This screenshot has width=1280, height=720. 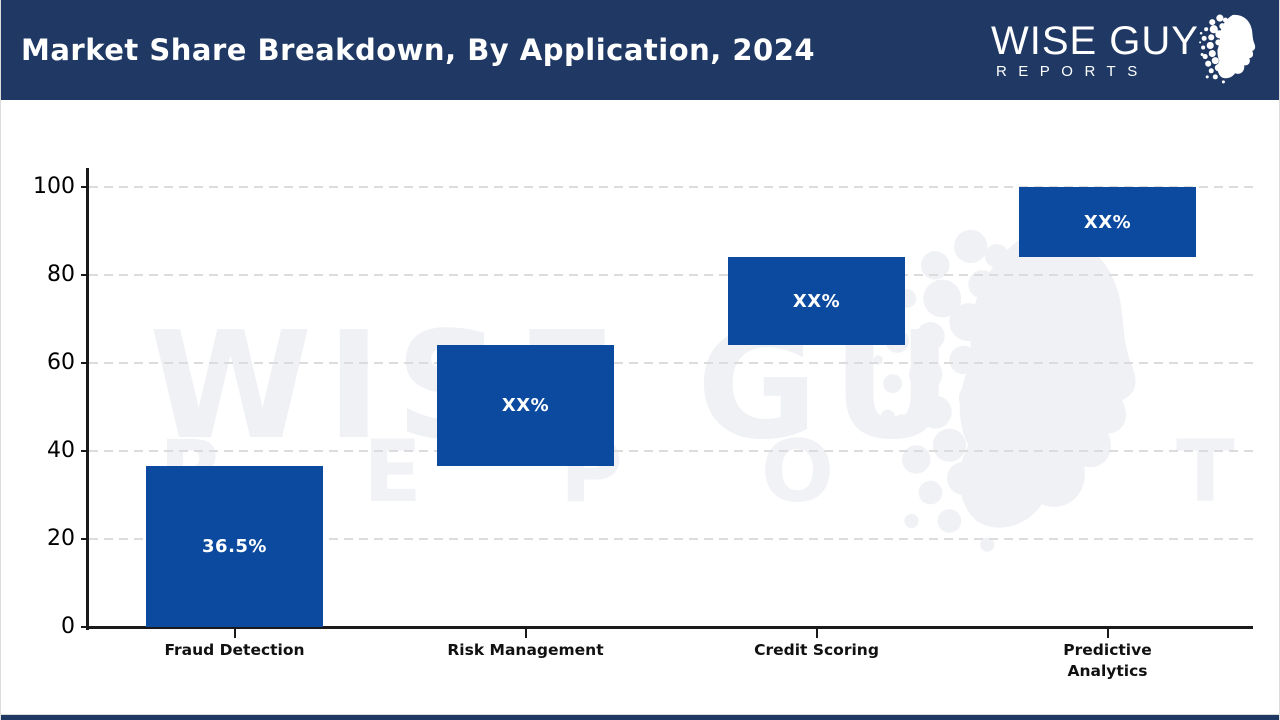 What do you see at coordinates (640, 717) in the screenshot?
I see `footer-bar` at bounding box center [640, 717].